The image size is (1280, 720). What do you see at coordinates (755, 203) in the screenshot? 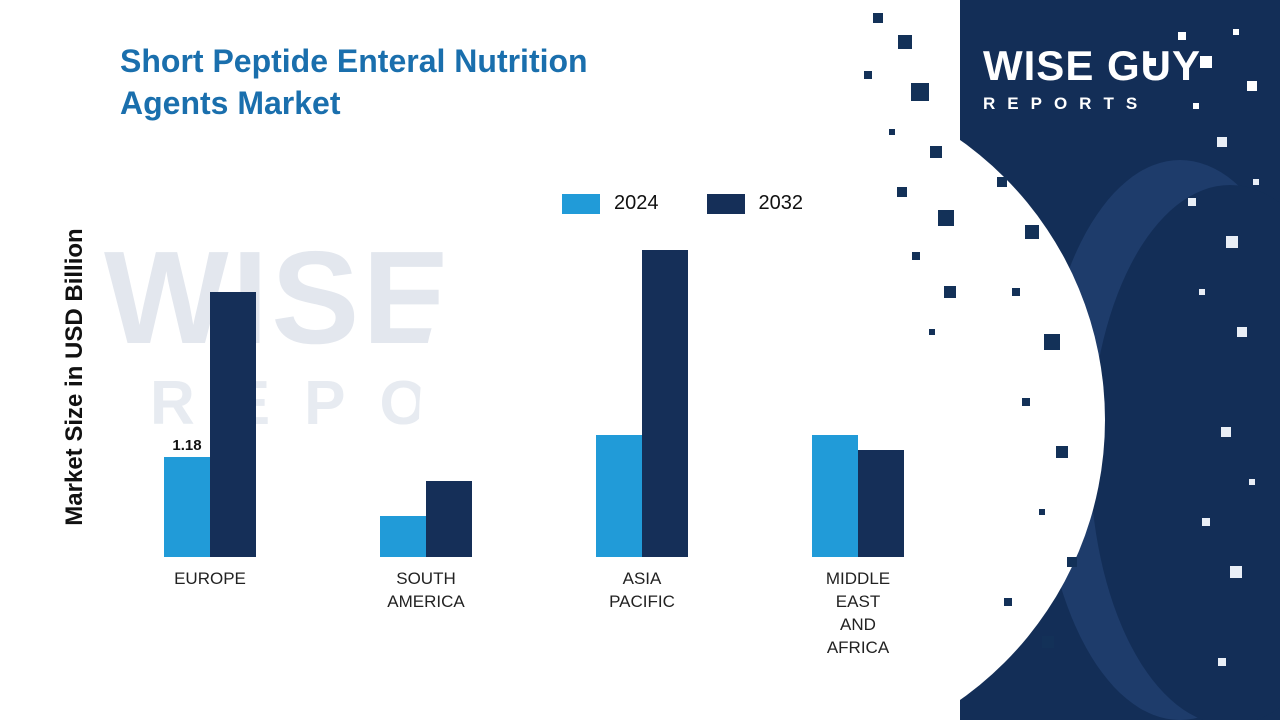
I see `legend-item-2032: 2032` at bounding box center [755, 203].